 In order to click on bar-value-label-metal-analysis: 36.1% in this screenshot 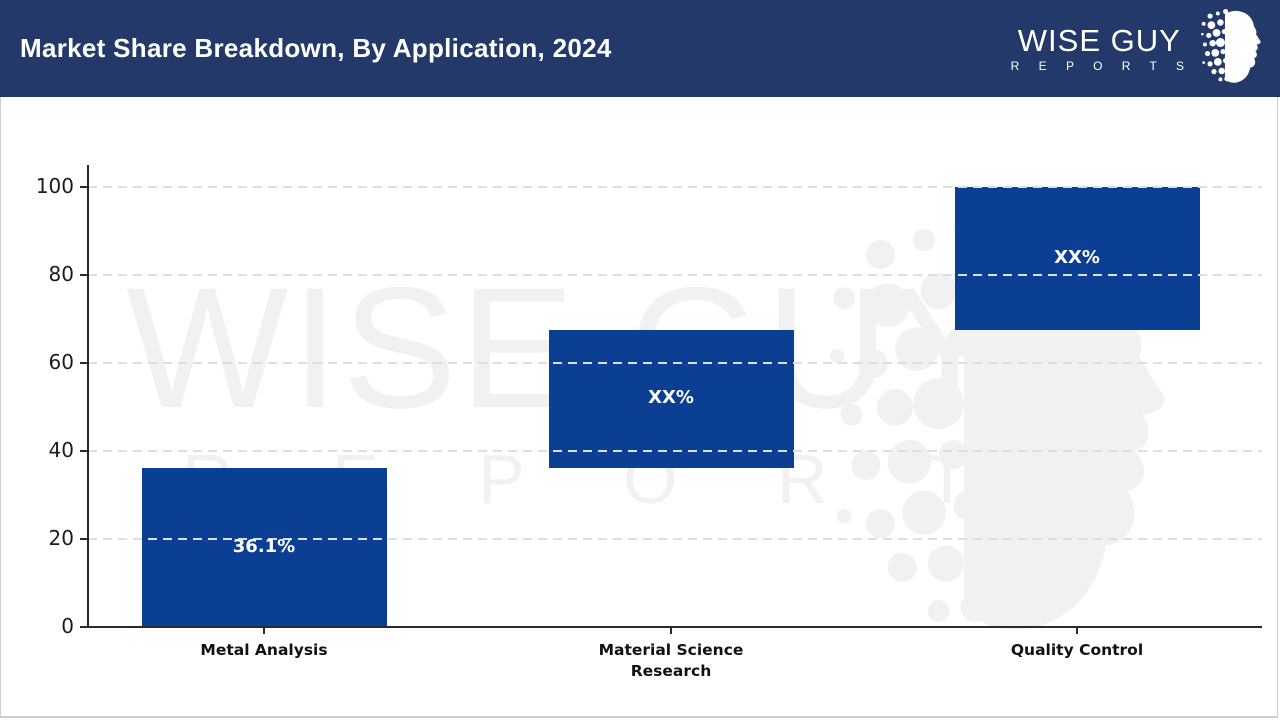, I will do `click(264, 546)`.